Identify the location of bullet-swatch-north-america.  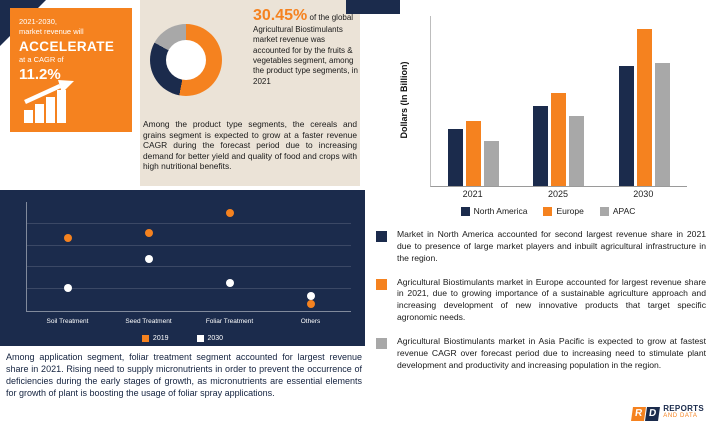
(381, 236).